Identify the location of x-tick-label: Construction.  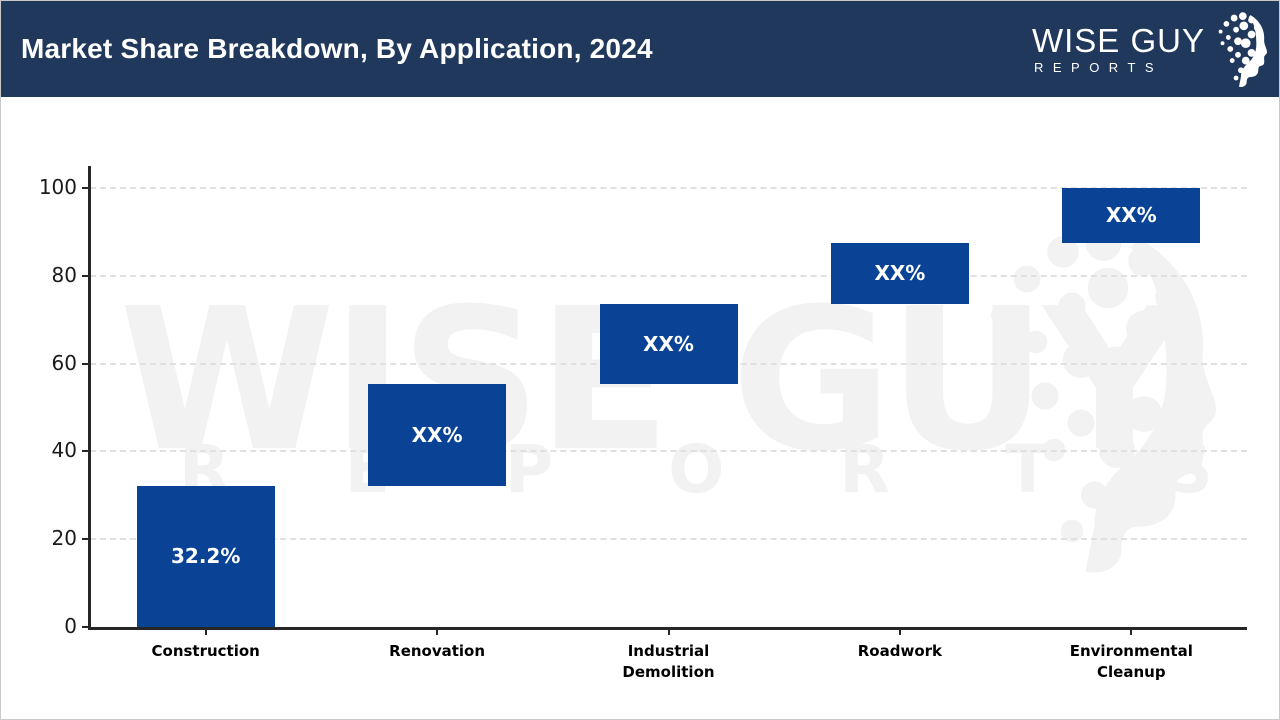
(206, 651).